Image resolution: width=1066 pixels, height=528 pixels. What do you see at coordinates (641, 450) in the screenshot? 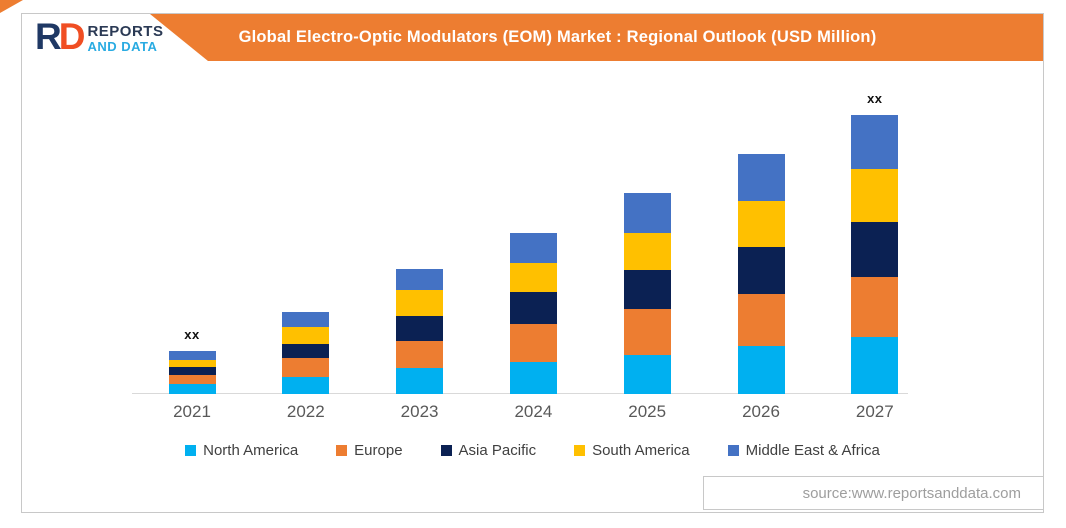
I see `legend-label: South America` at bounding box center [641, 450].